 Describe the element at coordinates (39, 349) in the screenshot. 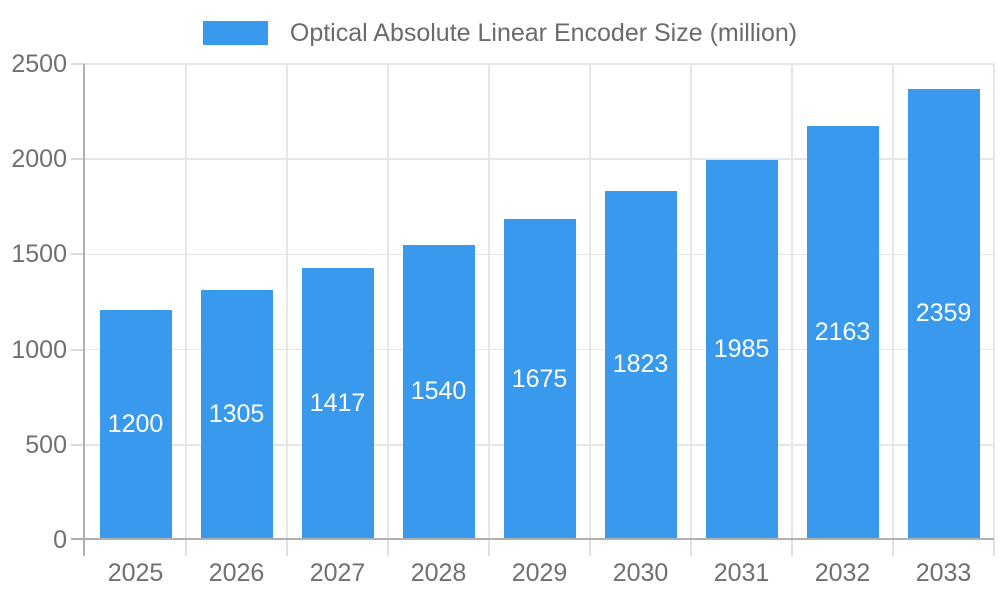

I see `y-axis-tick-label: 1000` at that location.